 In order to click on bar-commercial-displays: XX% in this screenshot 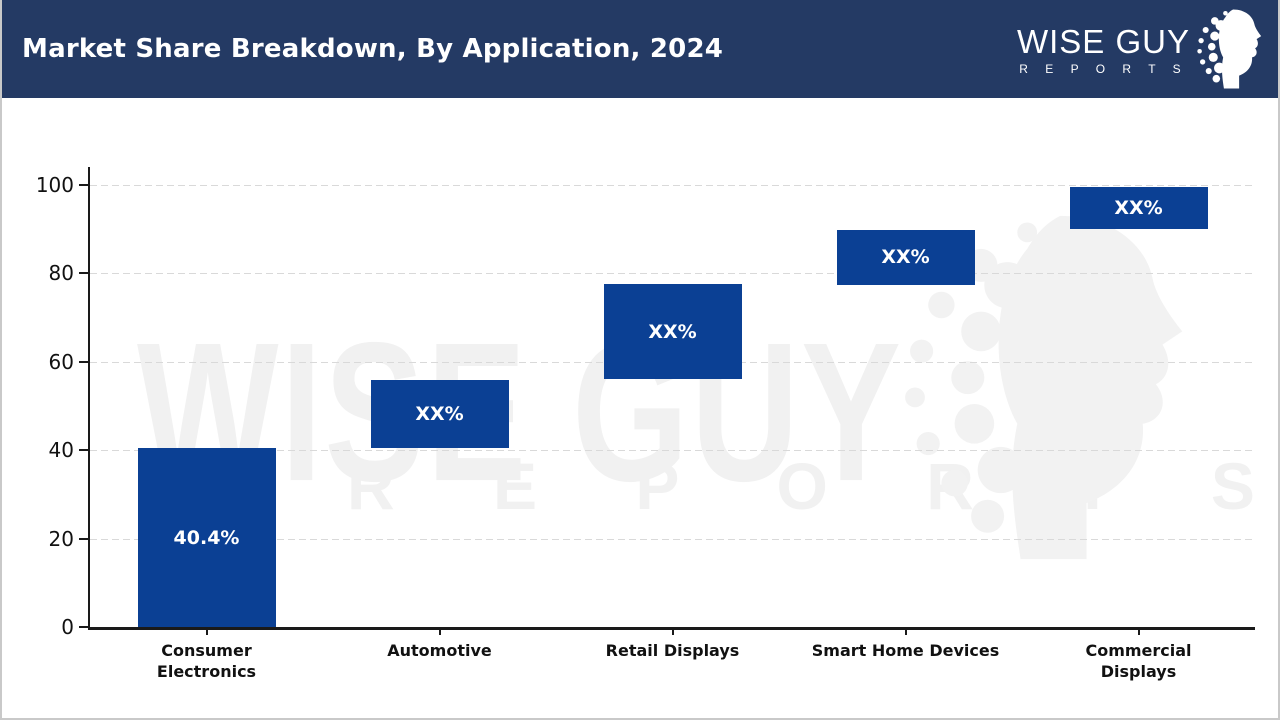, I will do `click(1138, 208)`.